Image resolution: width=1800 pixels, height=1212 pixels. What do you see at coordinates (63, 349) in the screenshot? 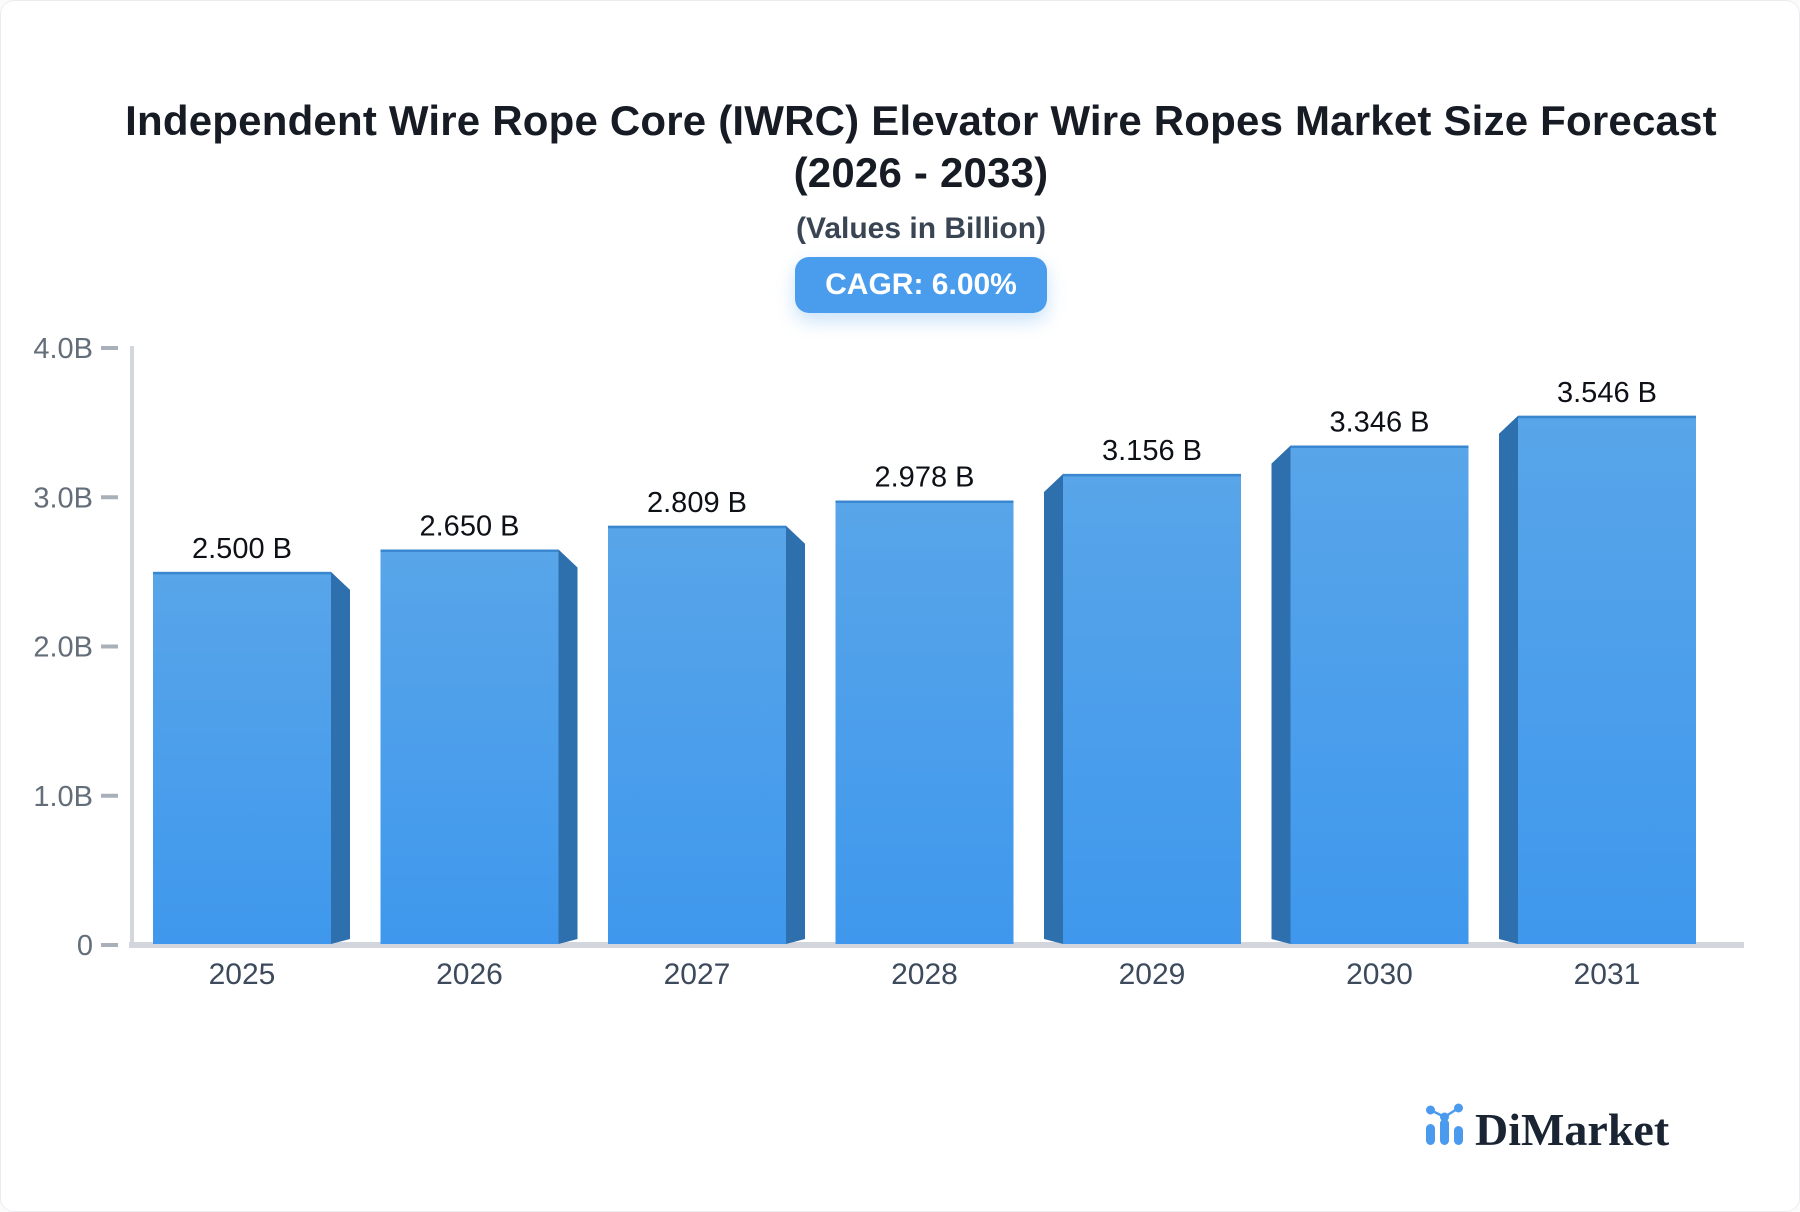
I see `y-axis-label: 4.0B` at bounding box center [63, 349].